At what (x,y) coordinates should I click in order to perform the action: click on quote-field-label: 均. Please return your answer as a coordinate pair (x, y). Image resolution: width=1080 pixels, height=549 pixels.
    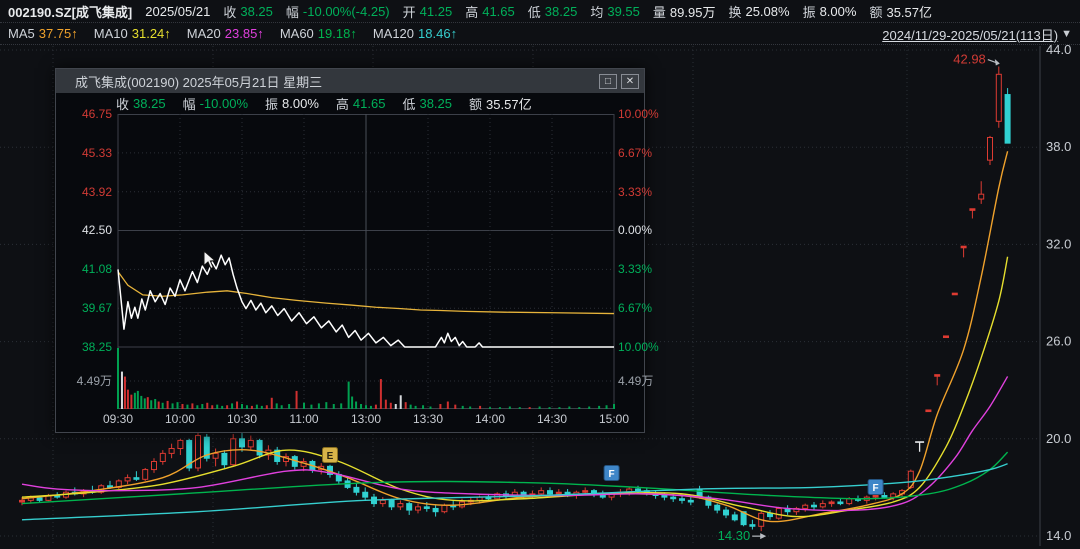
    Looking at the image, I should click on (597, 12).